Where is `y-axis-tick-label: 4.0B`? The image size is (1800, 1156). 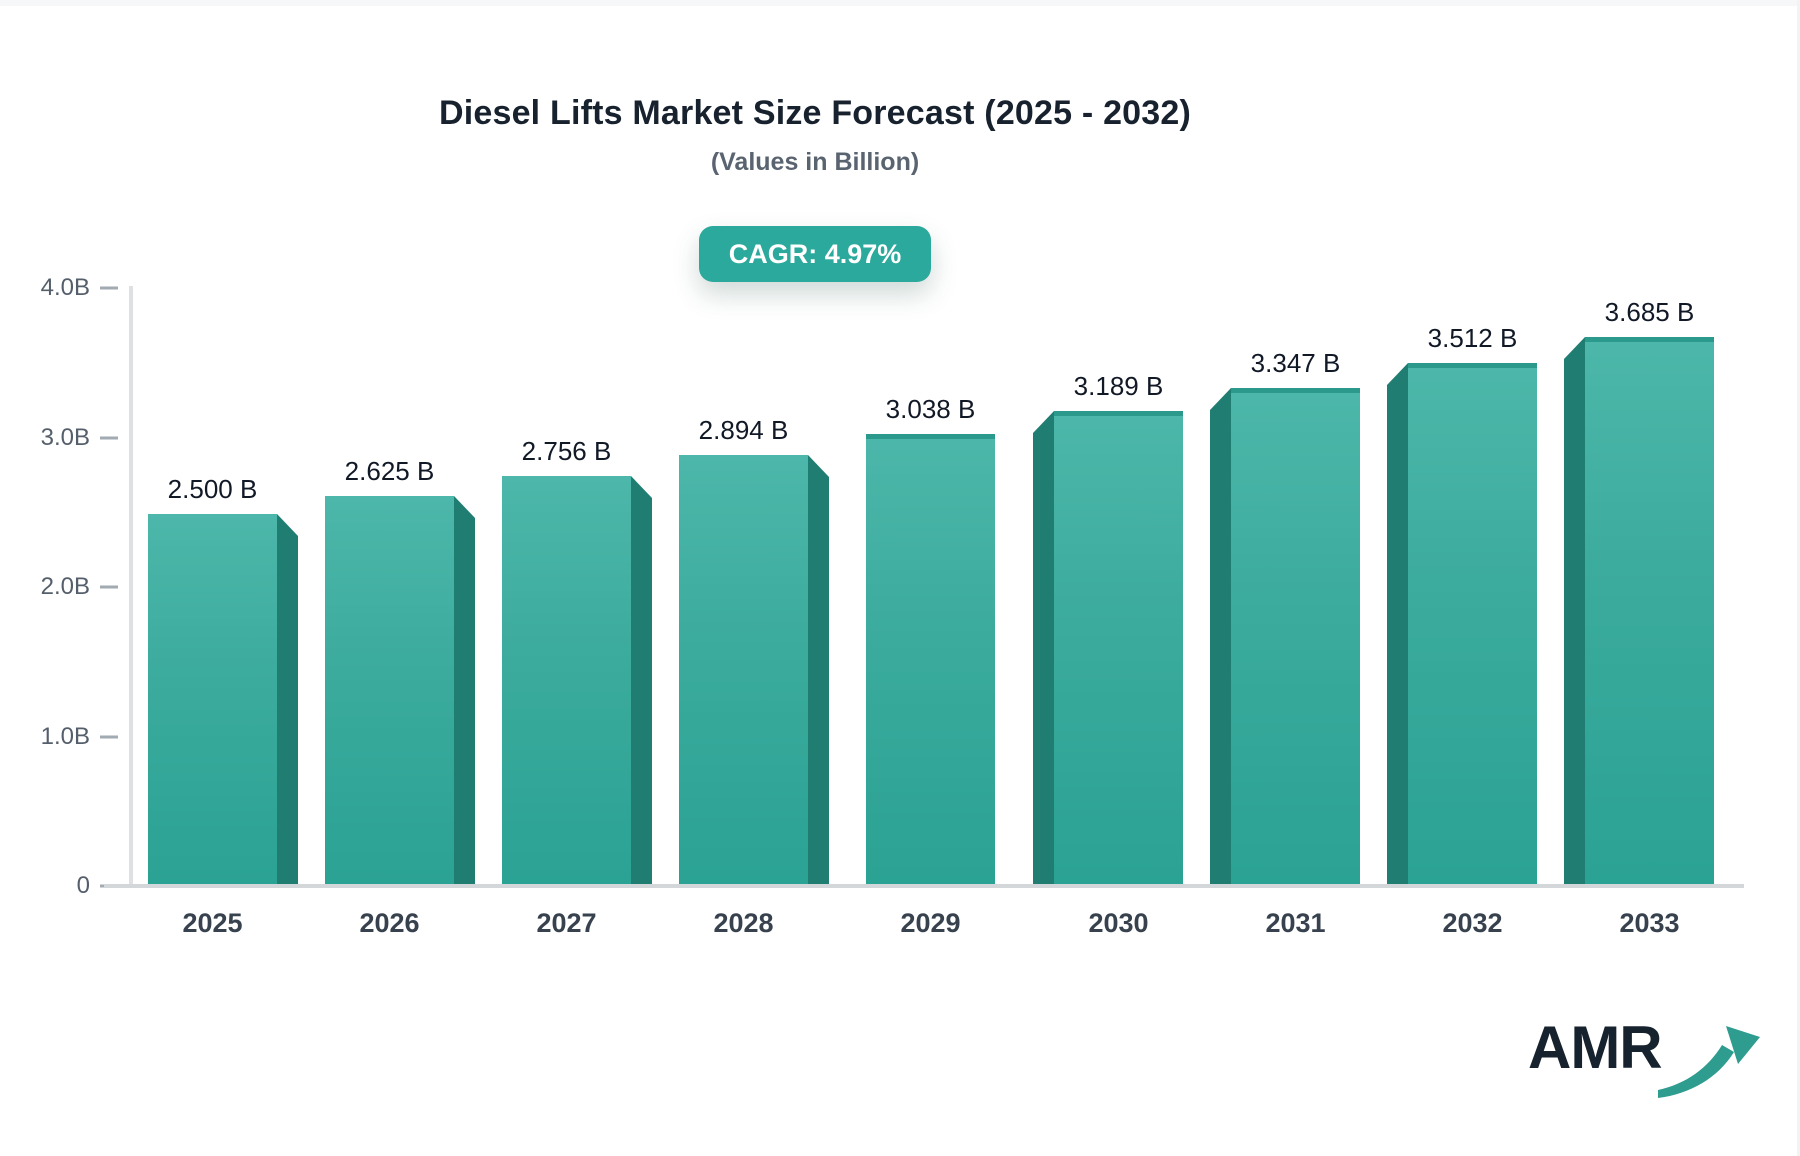 y-axis-tick-label: 4.0B is located at coordinates (65, 287).